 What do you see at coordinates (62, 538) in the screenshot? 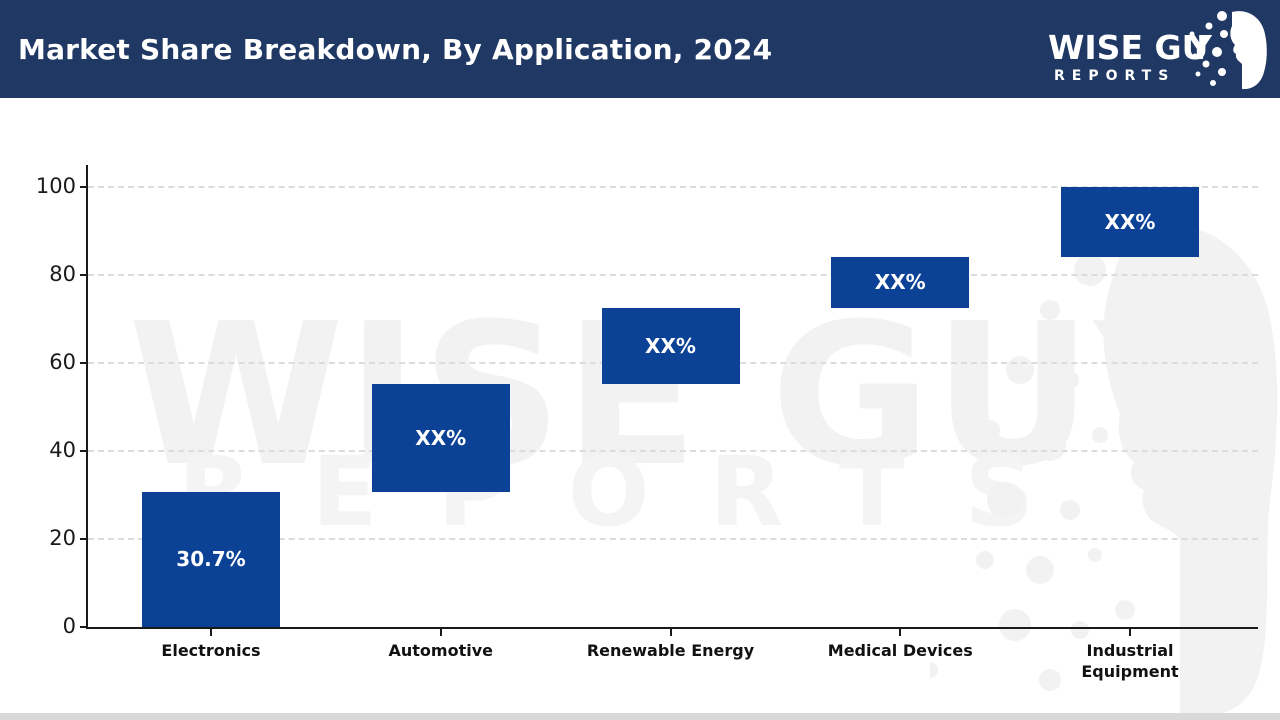
I see `y-axis-tick-label: 20` at bounding box center [62, 538].